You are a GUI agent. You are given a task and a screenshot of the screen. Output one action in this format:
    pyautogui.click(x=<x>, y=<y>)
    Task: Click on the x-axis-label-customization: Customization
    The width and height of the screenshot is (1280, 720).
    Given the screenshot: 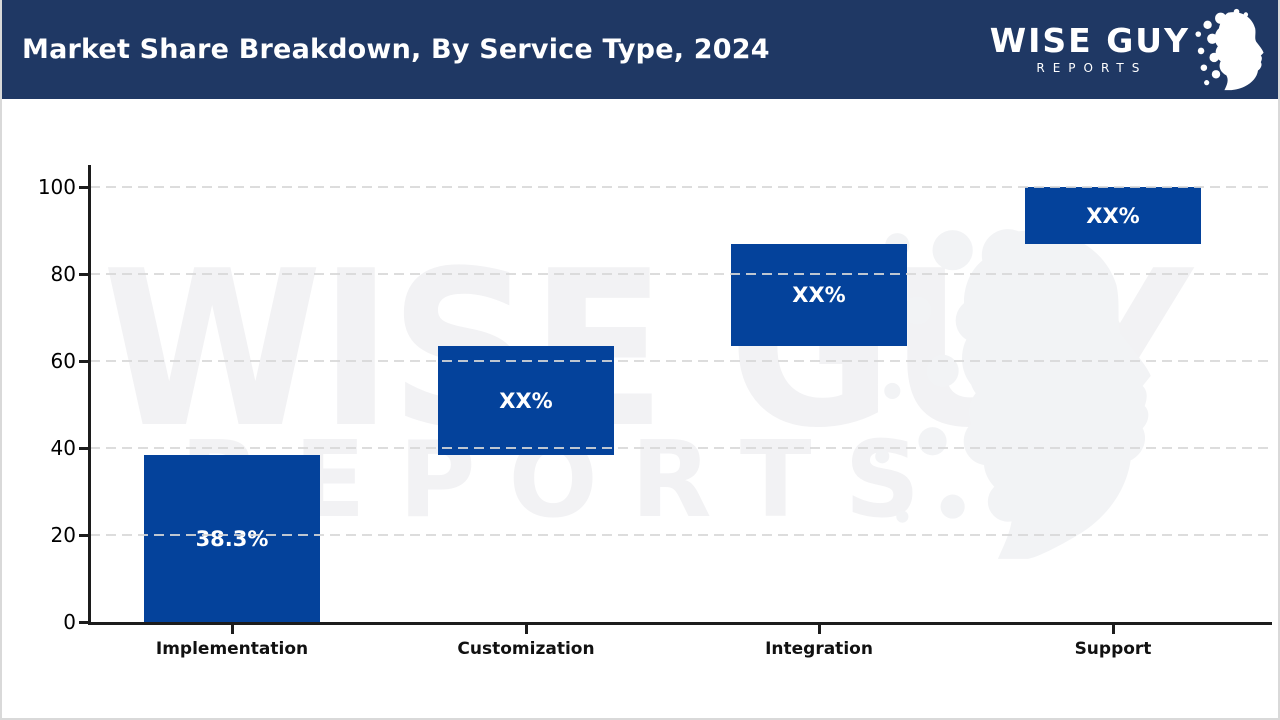 What is the action you would take?
    pyautogui.click(x=526, y=649)
    